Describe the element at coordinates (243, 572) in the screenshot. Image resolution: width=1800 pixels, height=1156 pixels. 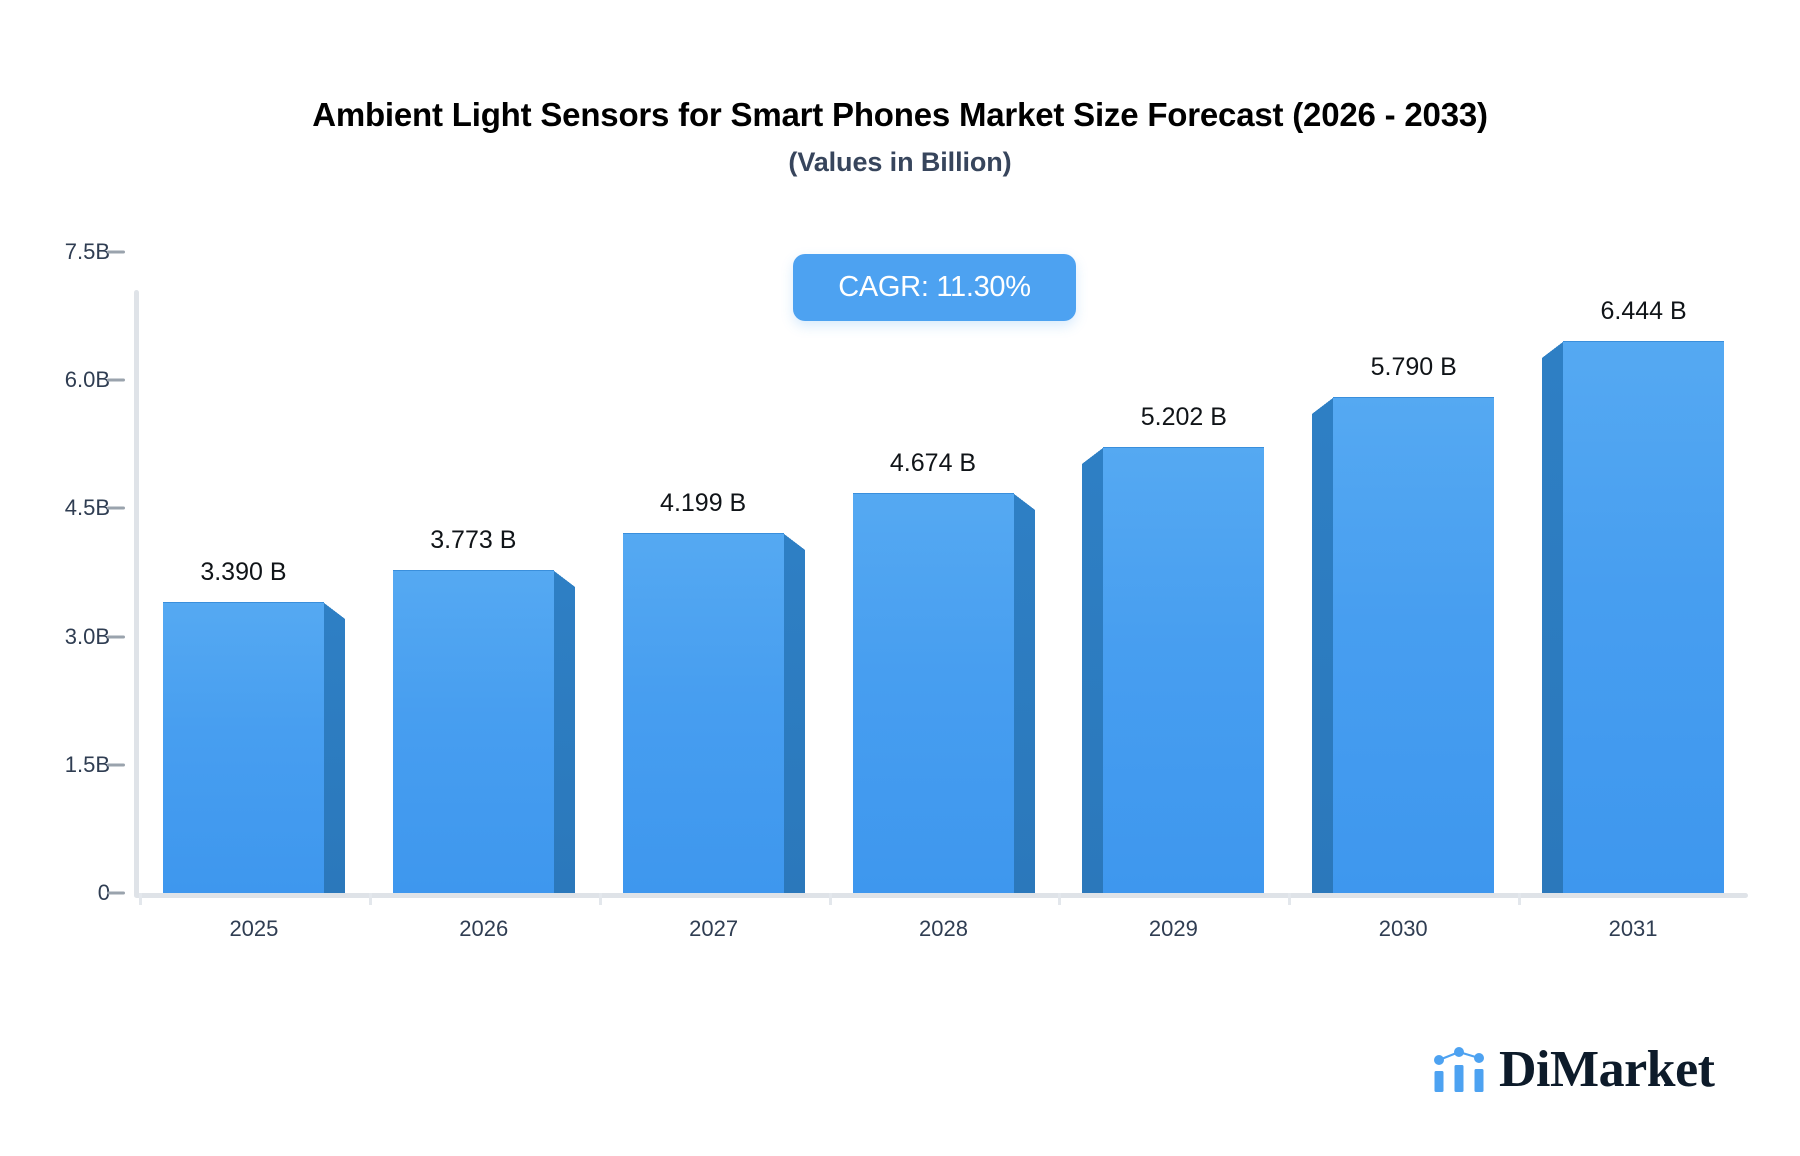
I see `bar-value-label: 3.390 B` at that location.